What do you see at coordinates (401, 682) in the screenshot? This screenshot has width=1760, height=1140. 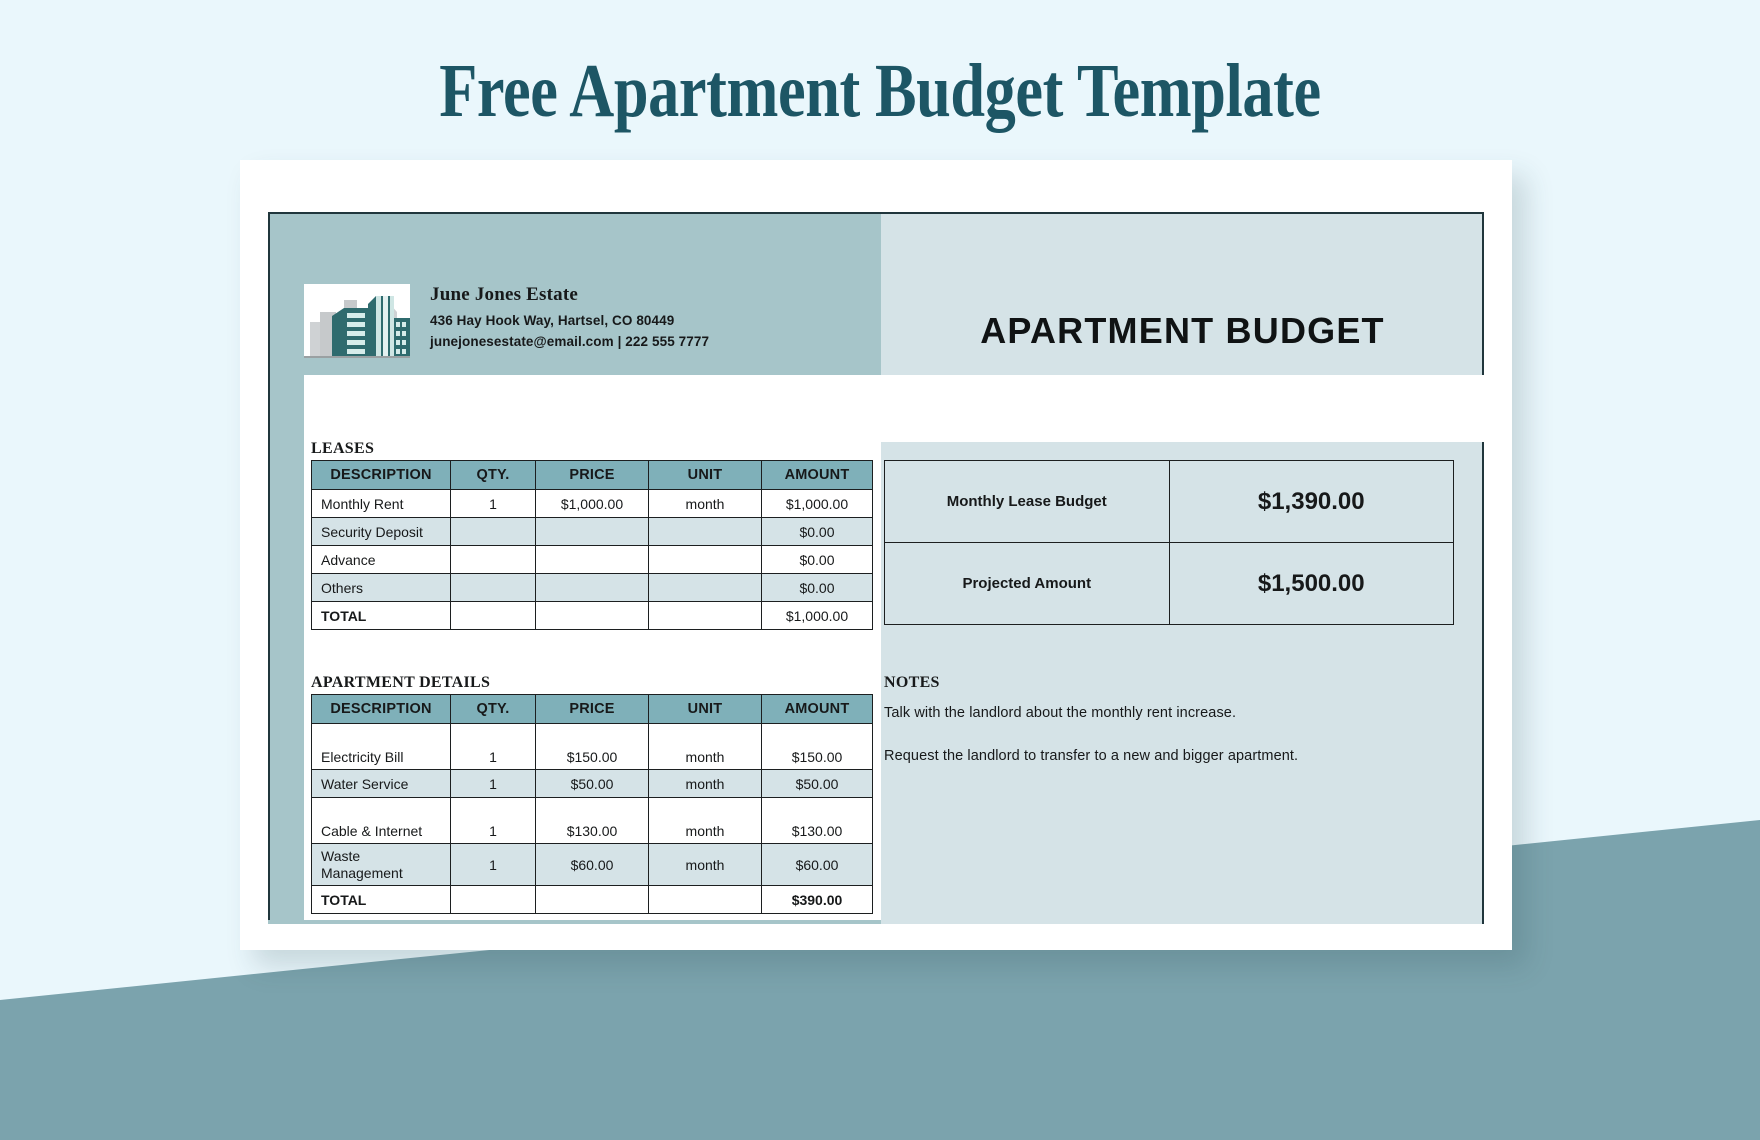 I see `apartment-details-section-label: APARTMENT DETAILS` at bounding box center [401, 682].